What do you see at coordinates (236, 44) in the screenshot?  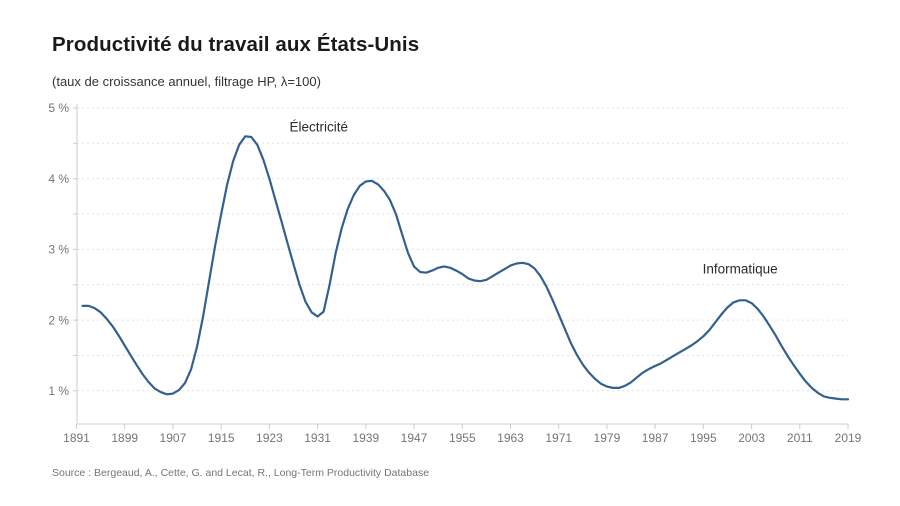 I see `chart-title: Productivité du travail aux États-Unis` at bounding box center [236, 44].